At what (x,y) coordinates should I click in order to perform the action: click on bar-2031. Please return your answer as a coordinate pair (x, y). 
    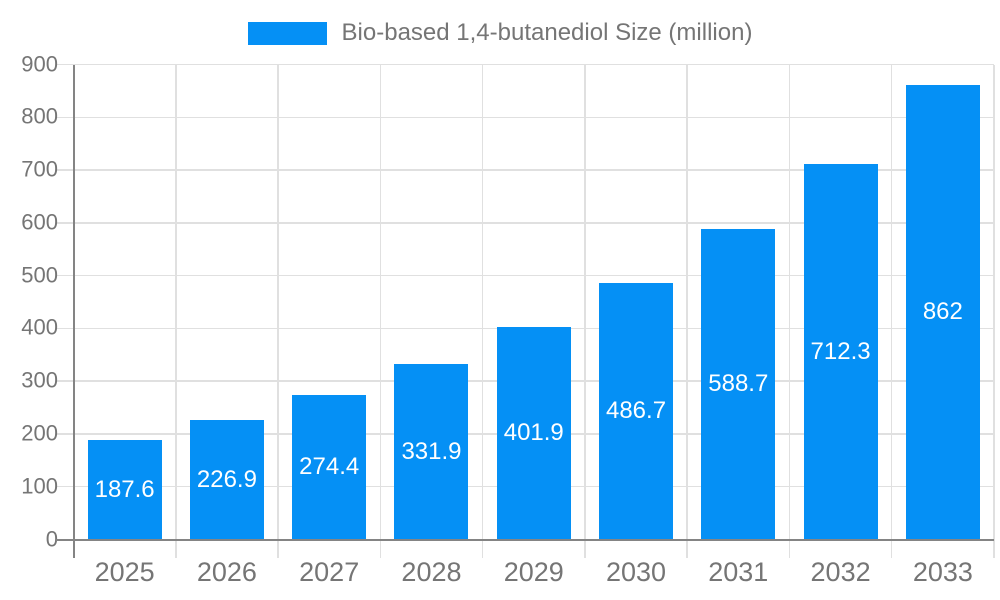
    Looking at the image, I should click on (738, 384).